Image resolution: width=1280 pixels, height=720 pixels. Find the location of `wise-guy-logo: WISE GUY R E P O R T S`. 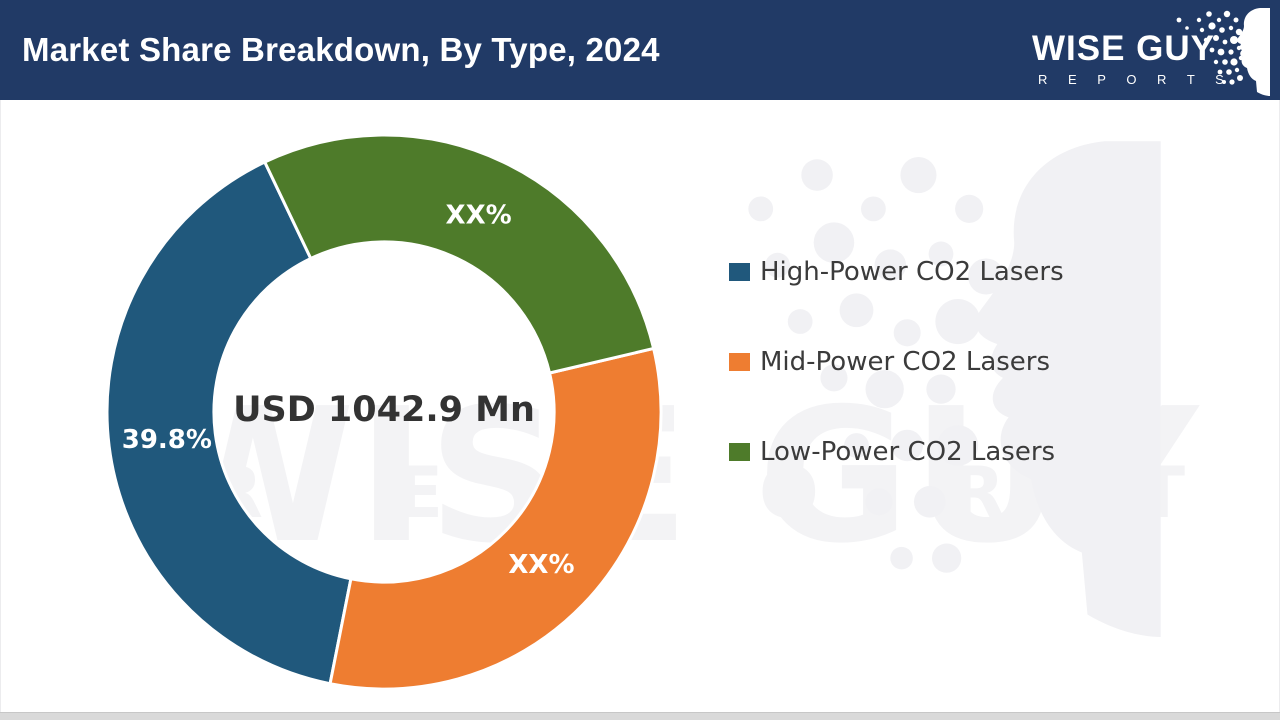

wise-guy-logo: WISE GUY R E P O R T S is located at coordinates (1151, 52).